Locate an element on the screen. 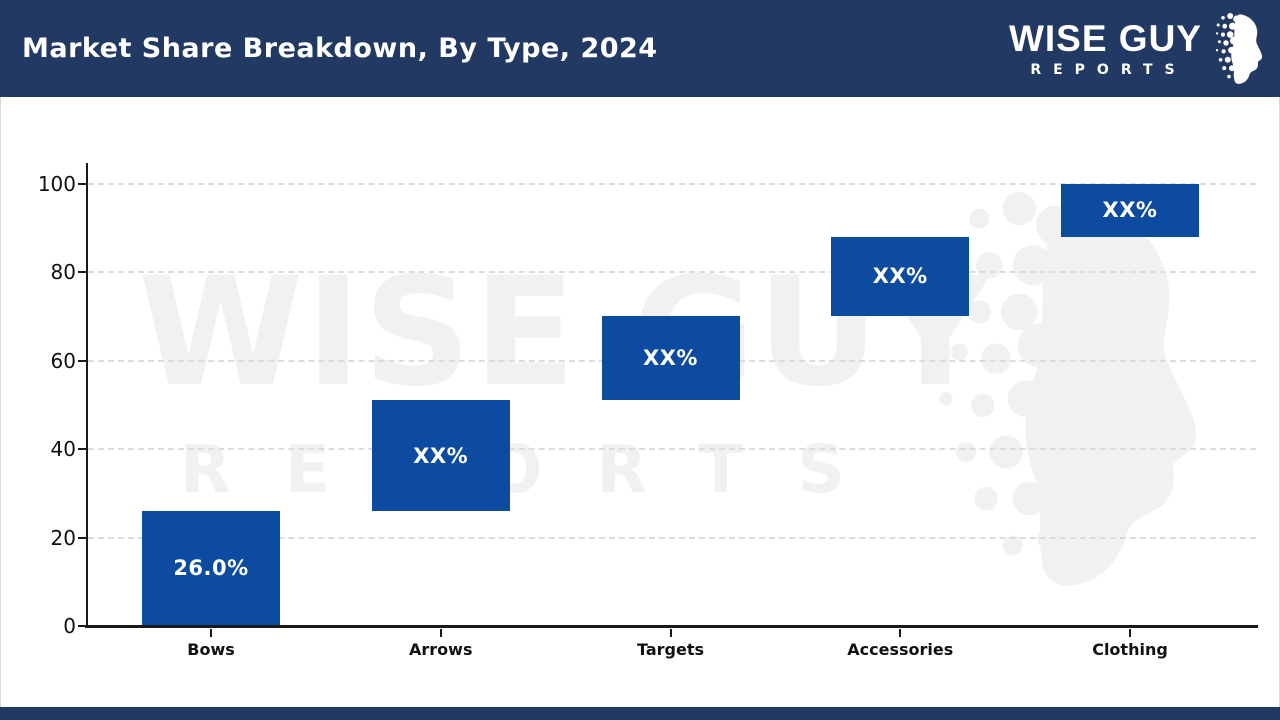 The image size is (1280, 720). x-axis-tick-arrows is located at coordinates (440, 633).